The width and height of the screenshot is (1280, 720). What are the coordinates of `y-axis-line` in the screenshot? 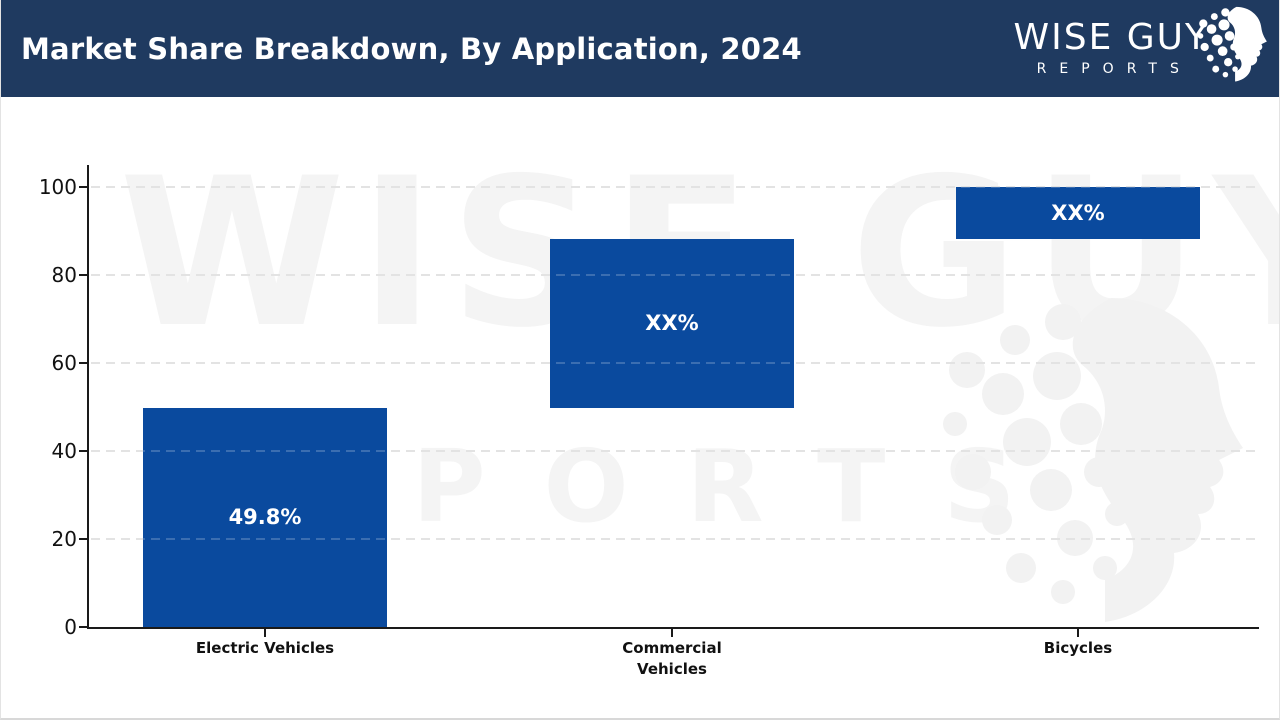 It's located at (88, 397).